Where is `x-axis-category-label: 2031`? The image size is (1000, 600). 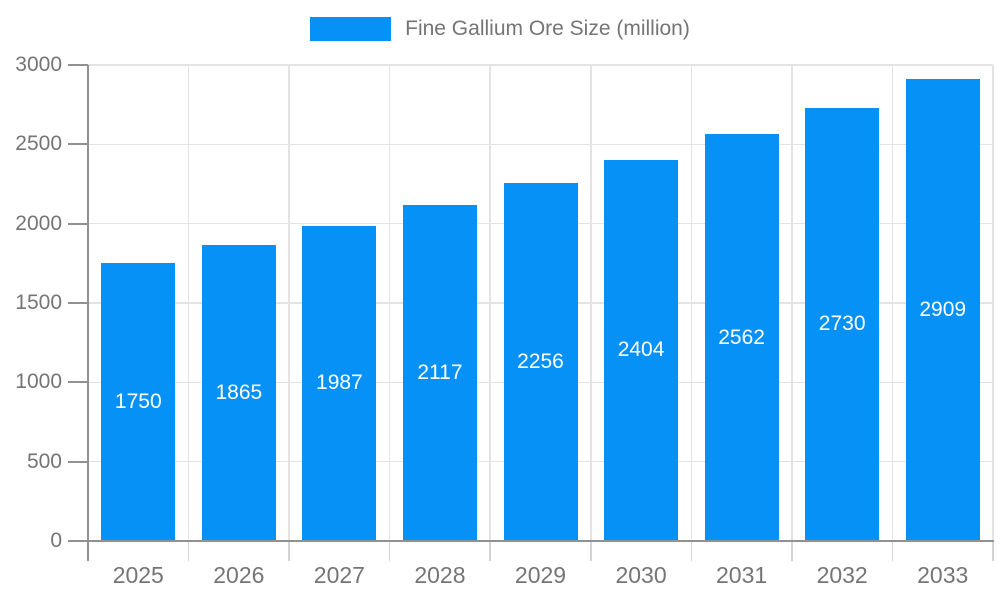
x-axis-category-label: 2031 is located at coordinates (742, 575).